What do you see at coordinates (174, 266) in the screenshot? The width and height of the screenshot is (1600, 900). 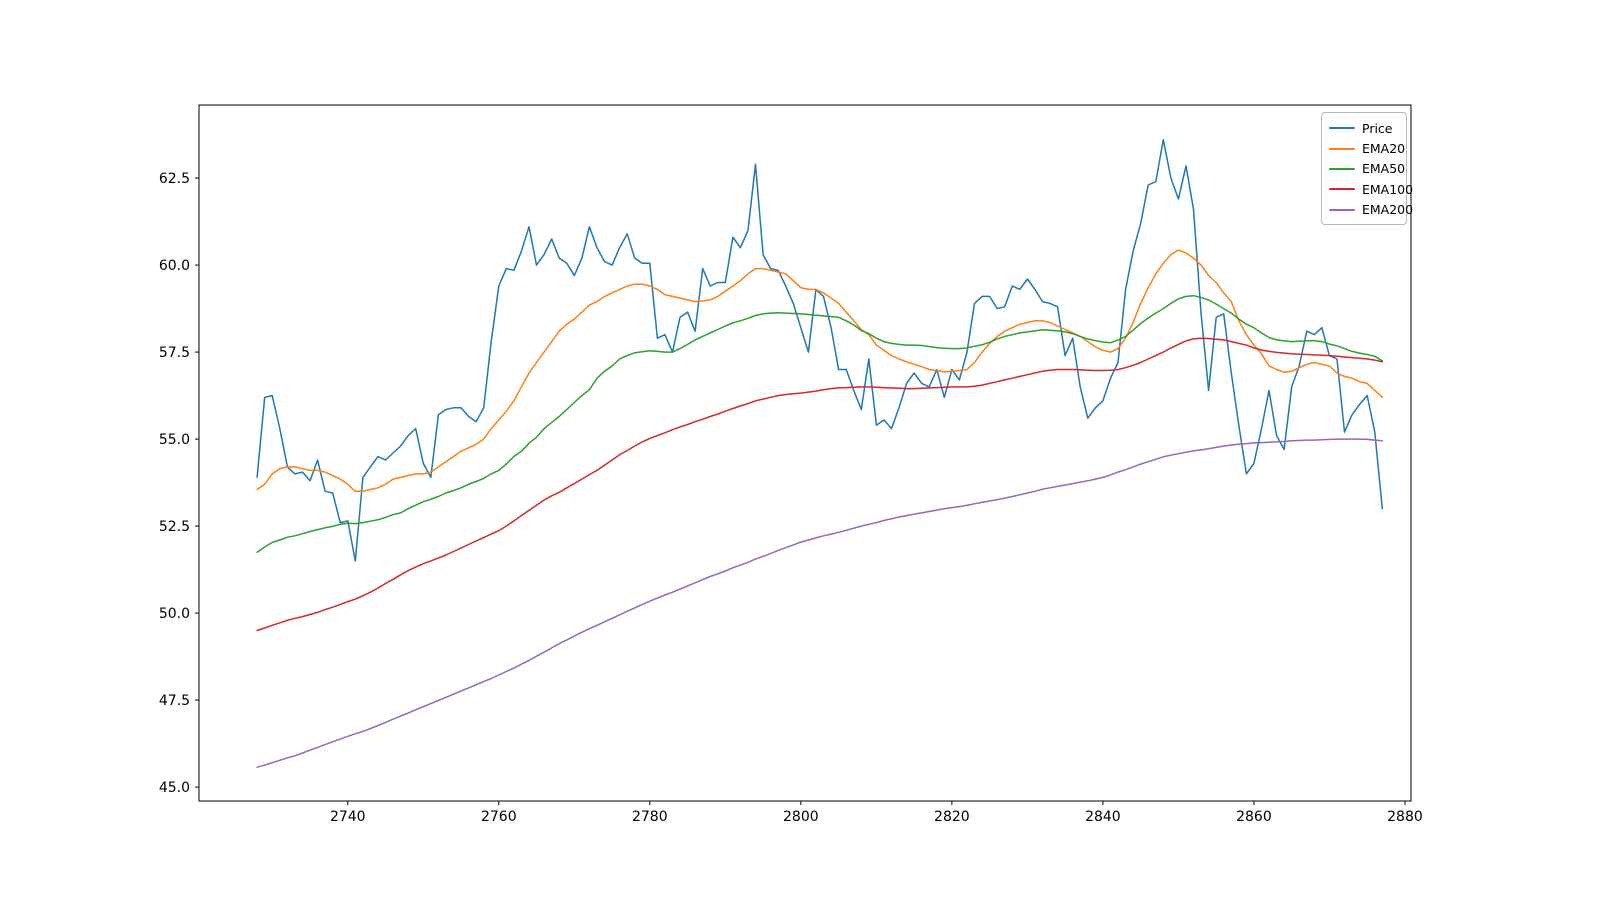 I see `y-tick-label: 60.0` at bounding box center [174, 266].